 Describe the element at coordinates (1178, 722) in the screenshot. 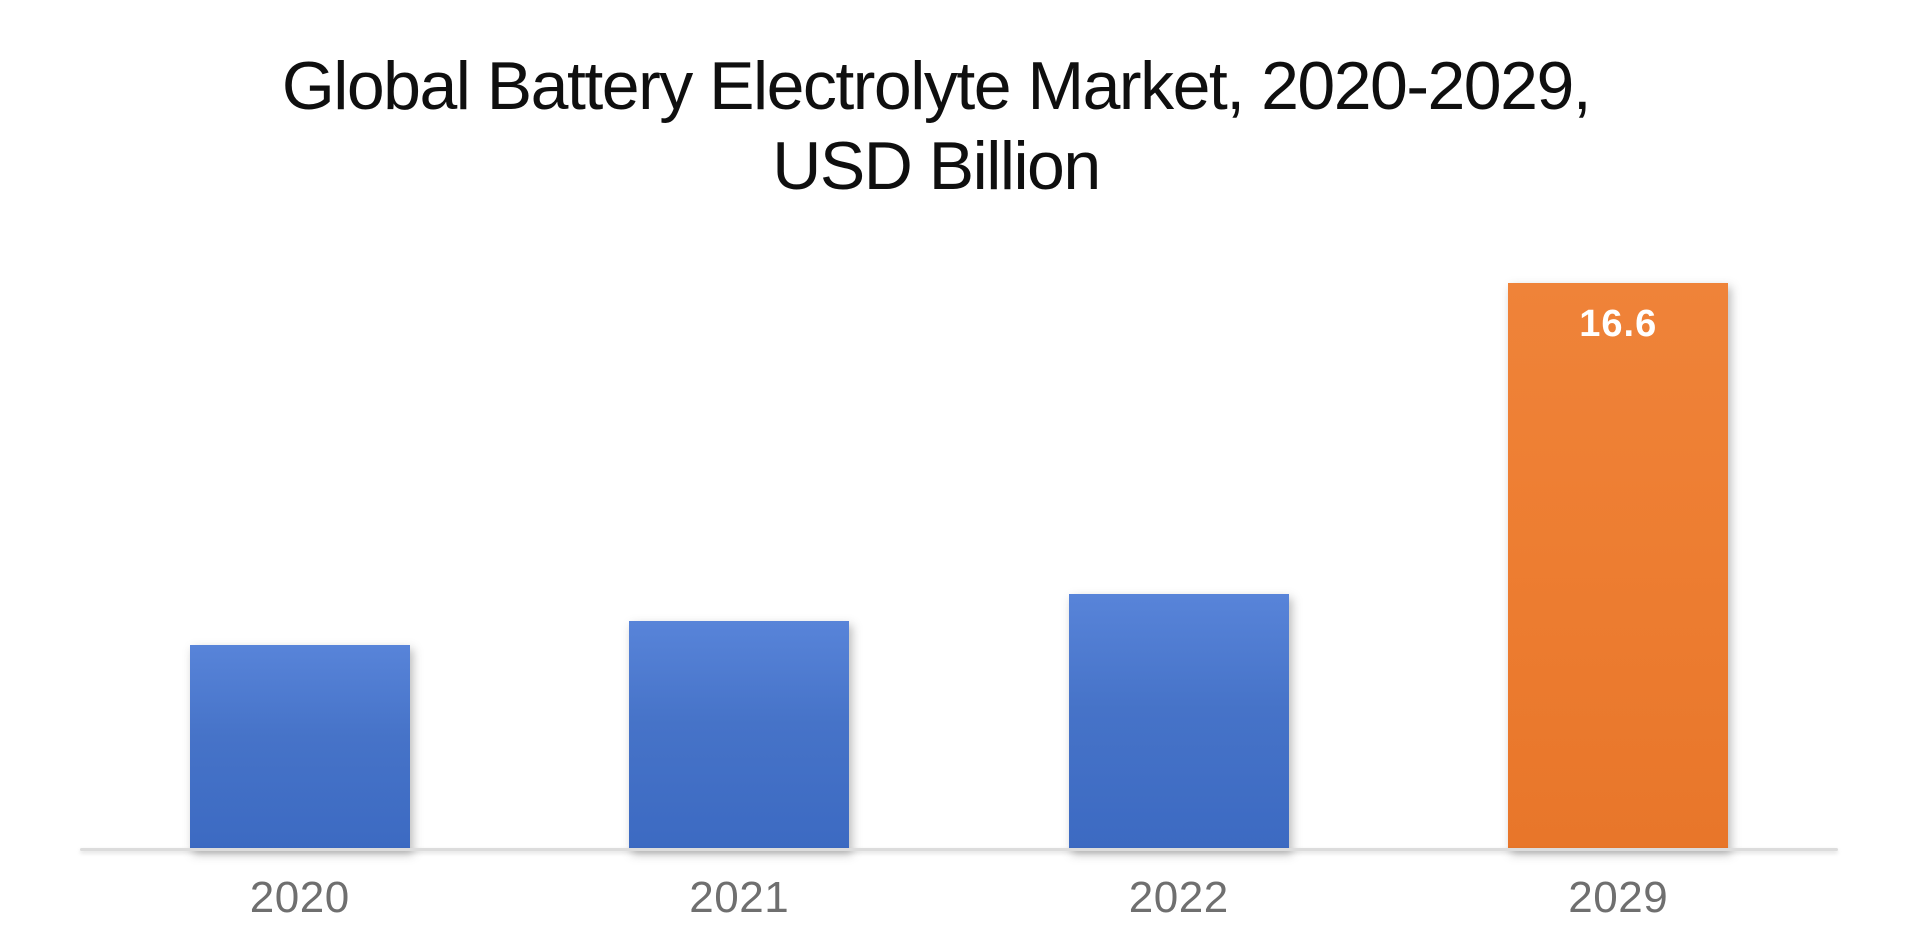

I see `bar-2022` at that location.